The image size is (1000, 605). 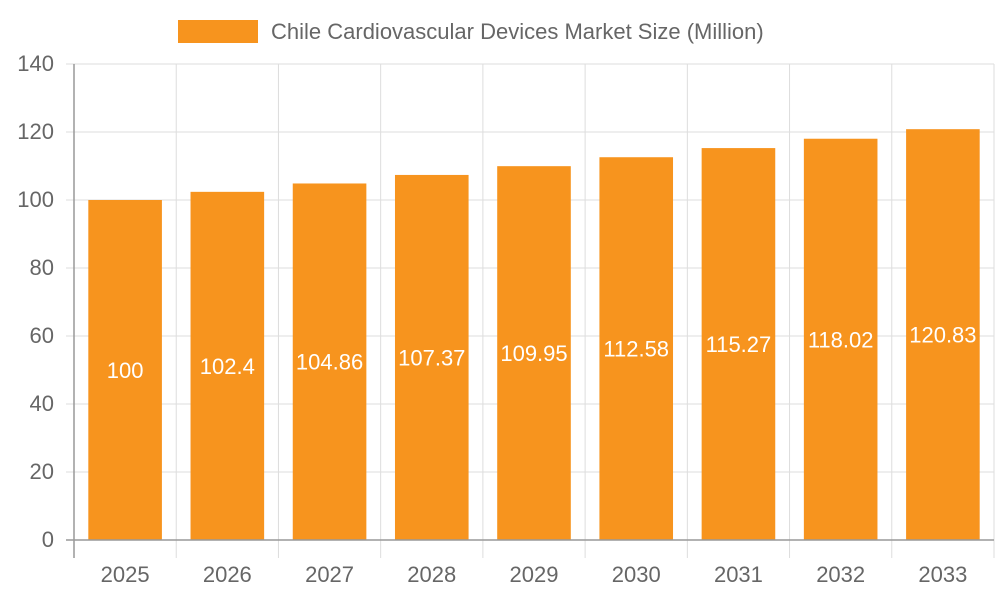 What do you see at coordinates (636, 574) in the screenshot?
I see `x-tick-label: 2030` at bounding box center [636, 574].